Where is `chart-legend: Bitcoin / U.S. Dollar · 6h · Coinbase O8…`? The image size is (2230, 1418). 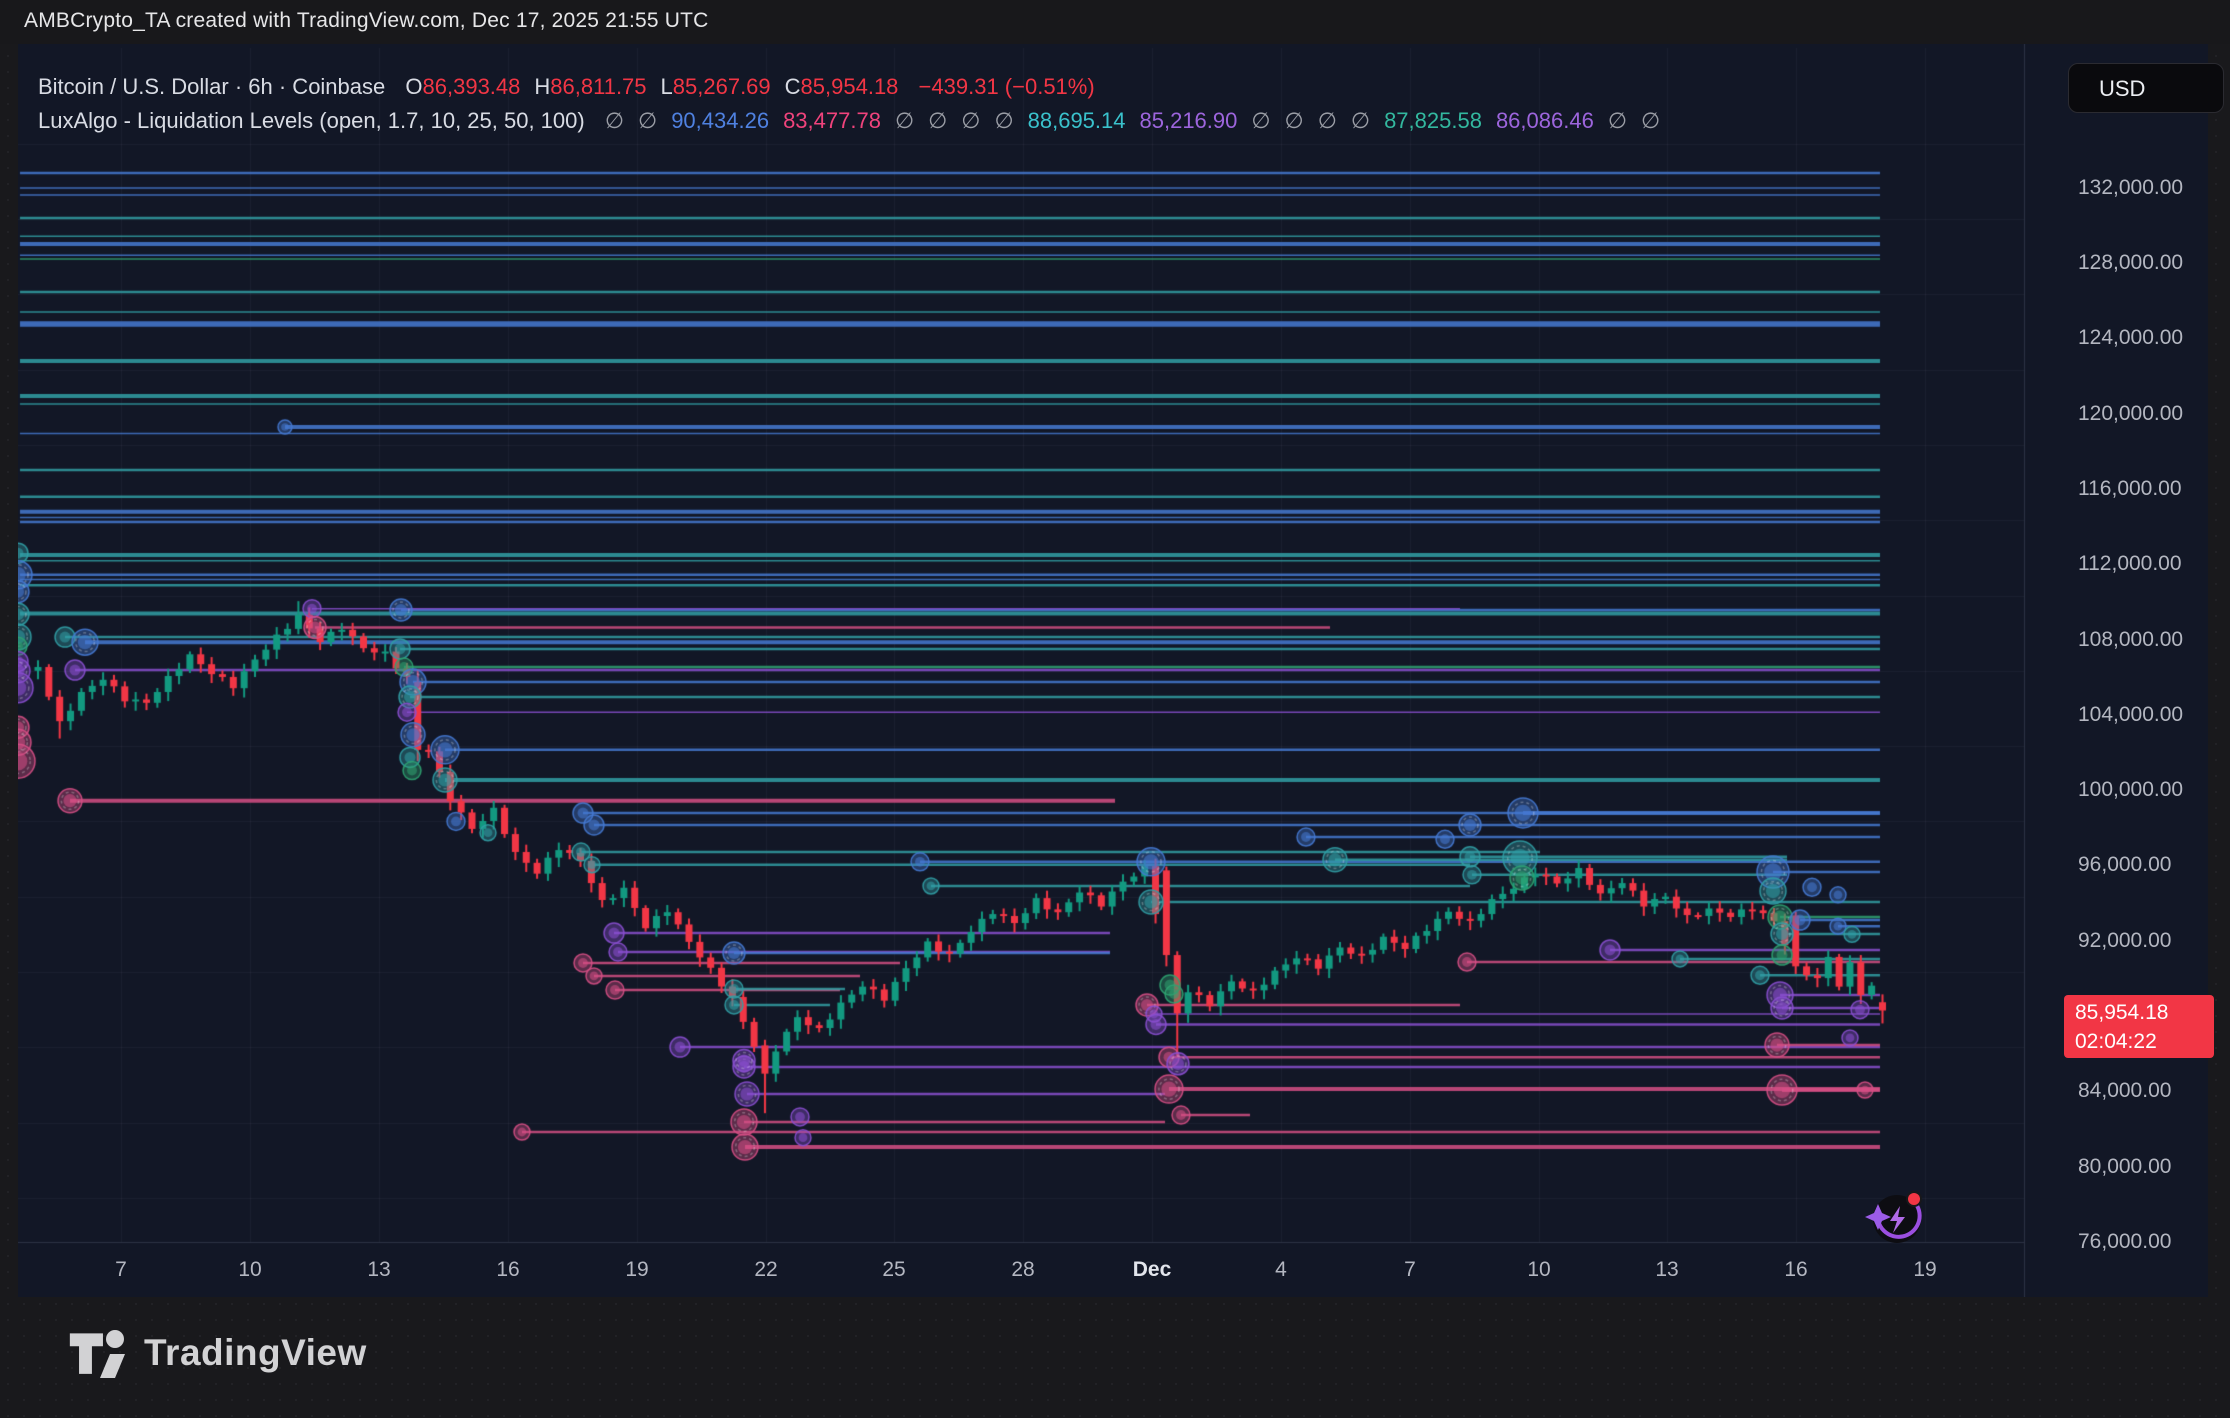
chart-legend: Bitcoin / U.S. Dollar · 6h · Coinbase O8… is located at coordinates (849, 104).